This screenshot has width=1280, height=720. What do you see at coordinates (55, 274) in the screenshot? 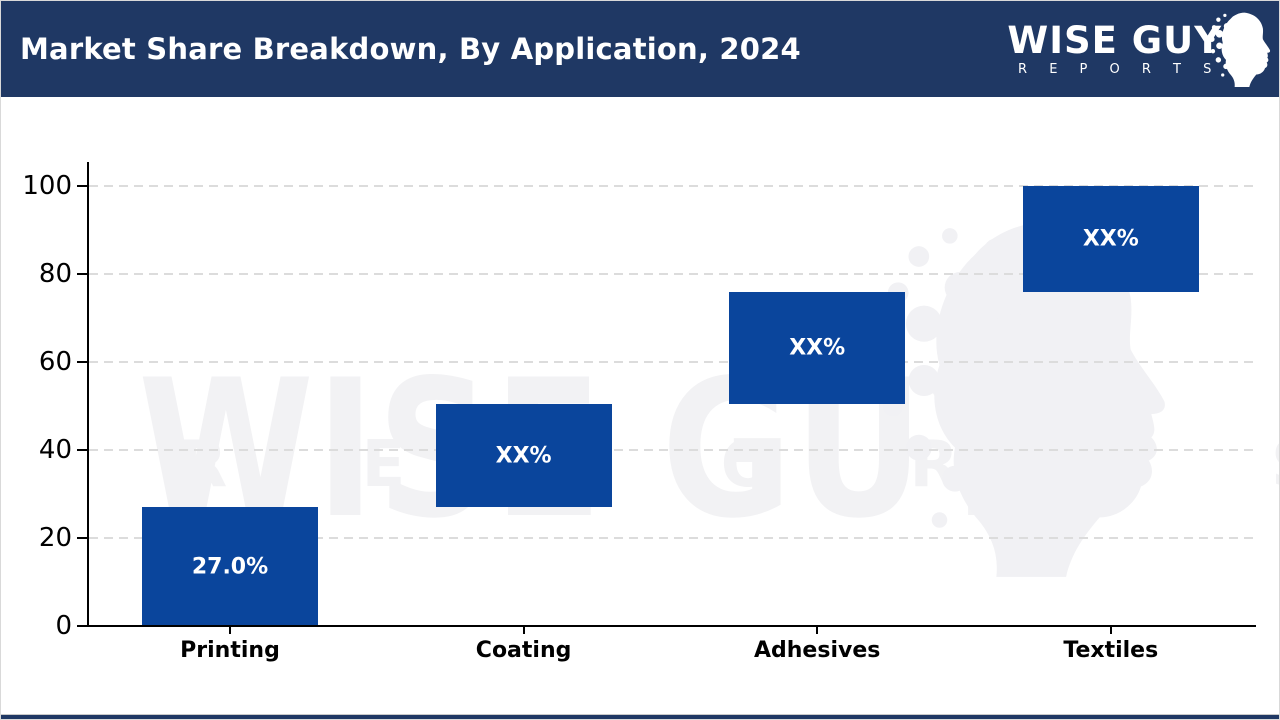
I see `y-tick-label: 80` at bounding box center [55, 274].